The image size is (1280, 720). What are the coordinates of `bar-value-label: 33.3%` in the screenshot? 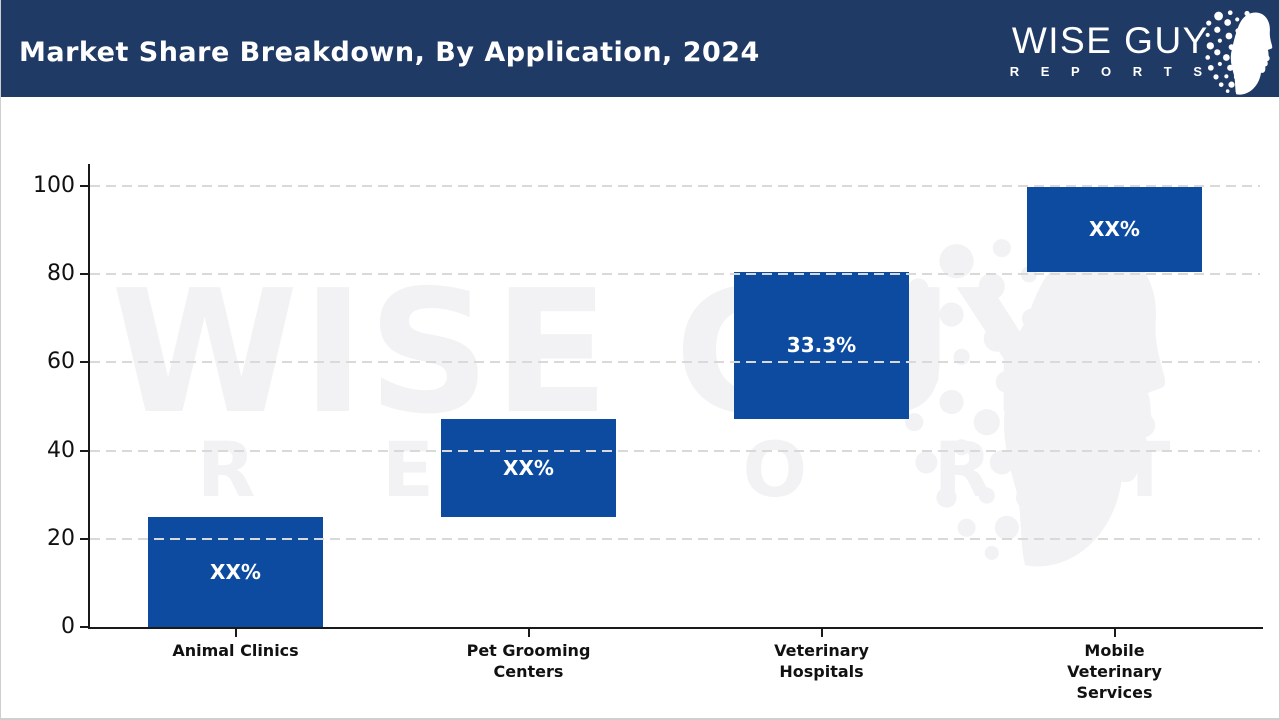 It's located at (821, 345).